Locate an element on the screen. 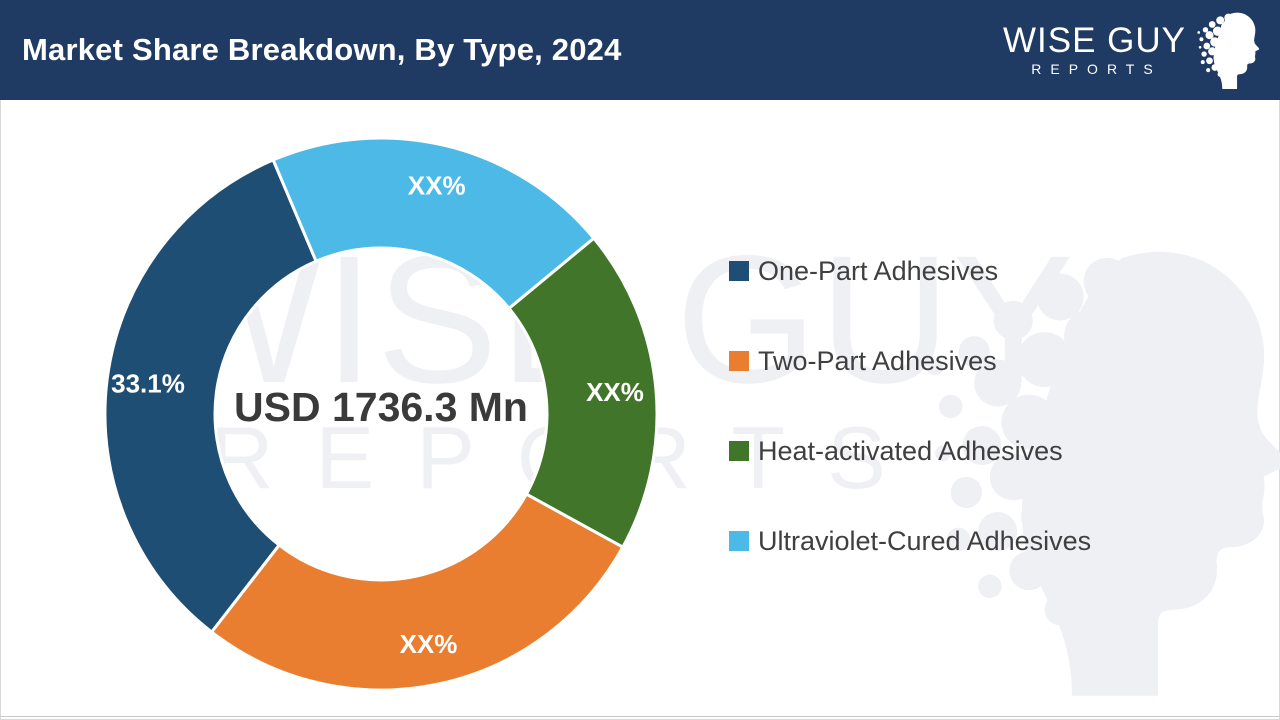  legend-label: Two-Part Adhesives is located at coordinates (877, 360).